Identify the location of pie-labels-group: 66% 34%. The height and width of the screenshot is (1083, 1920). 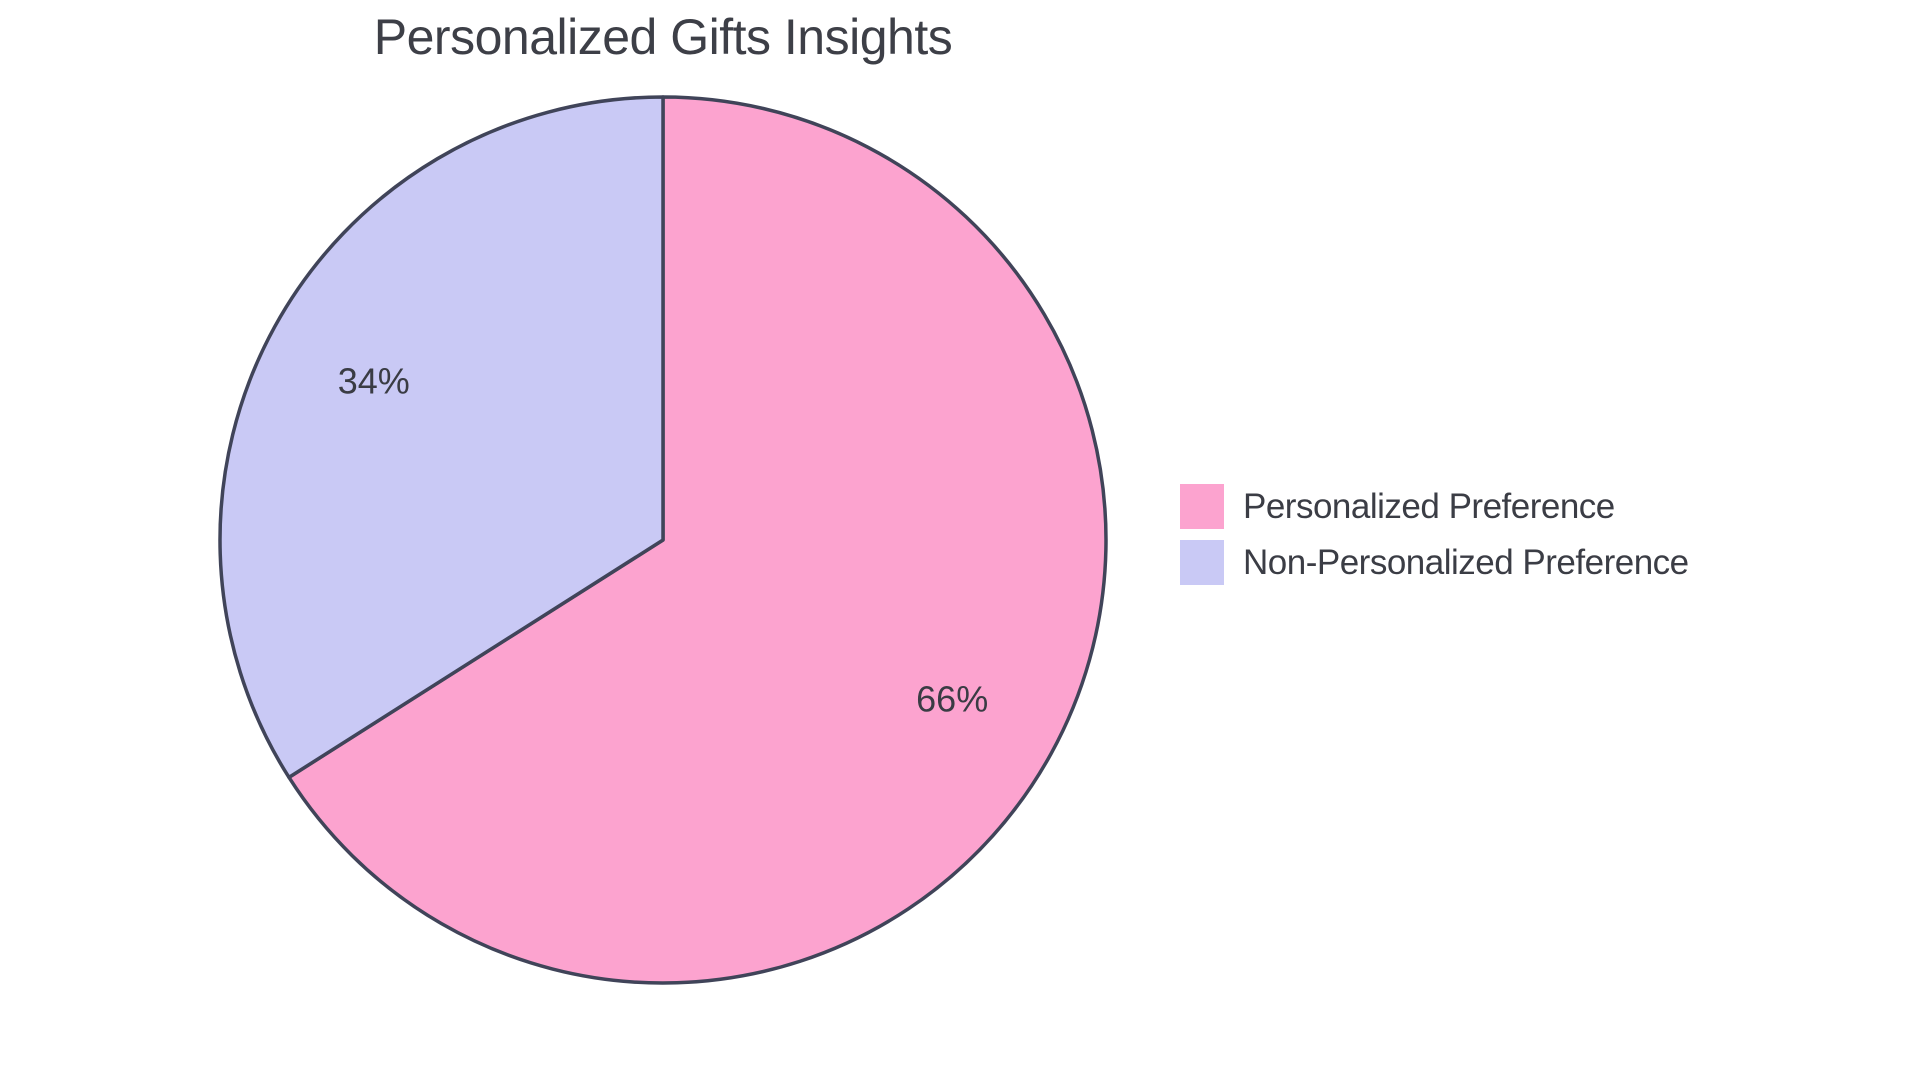
(663, 540).